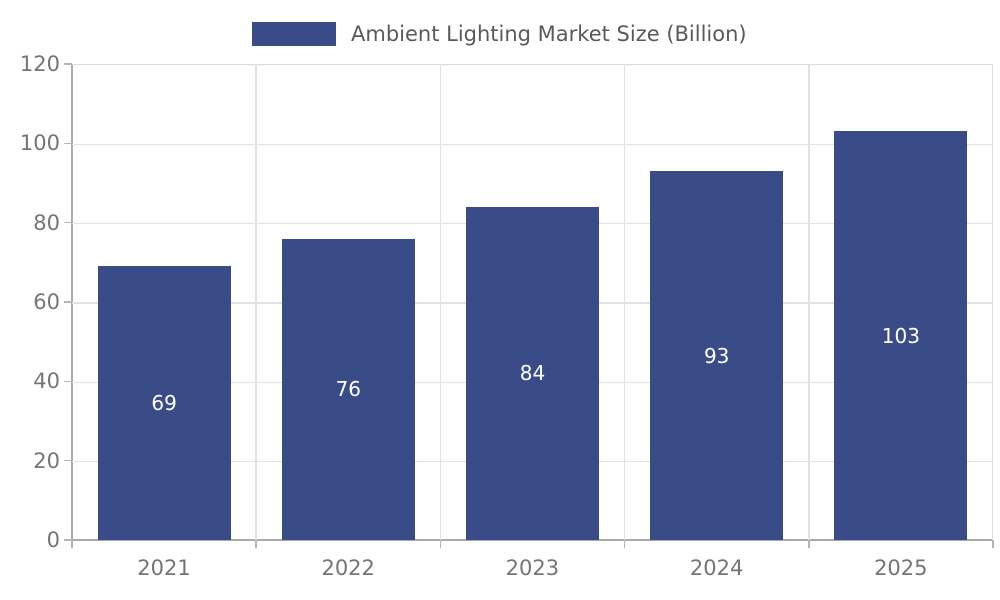  I want to click on y-tick-label: 20, so click(46, 460).